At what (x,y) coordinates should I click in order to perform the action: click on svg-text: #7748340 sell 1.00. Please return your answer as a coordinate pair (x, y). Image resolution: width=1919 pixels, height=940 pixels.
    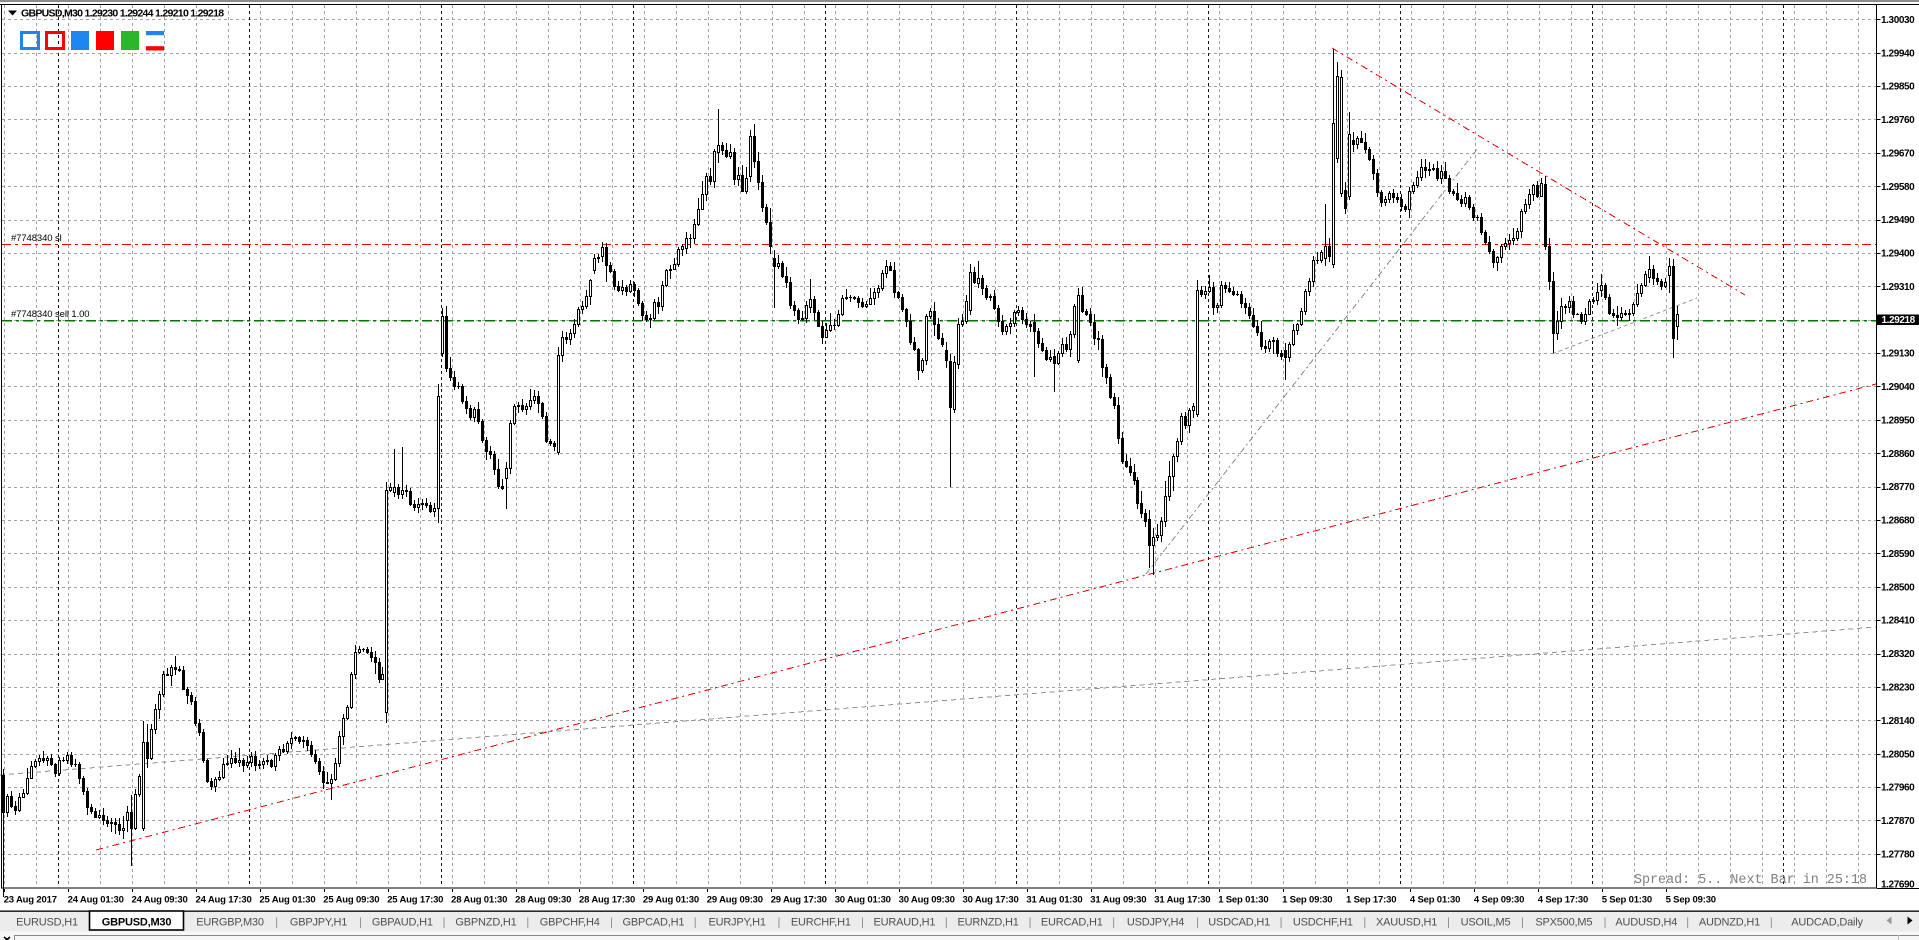
    Looking at the image, I should click on (50, 314).